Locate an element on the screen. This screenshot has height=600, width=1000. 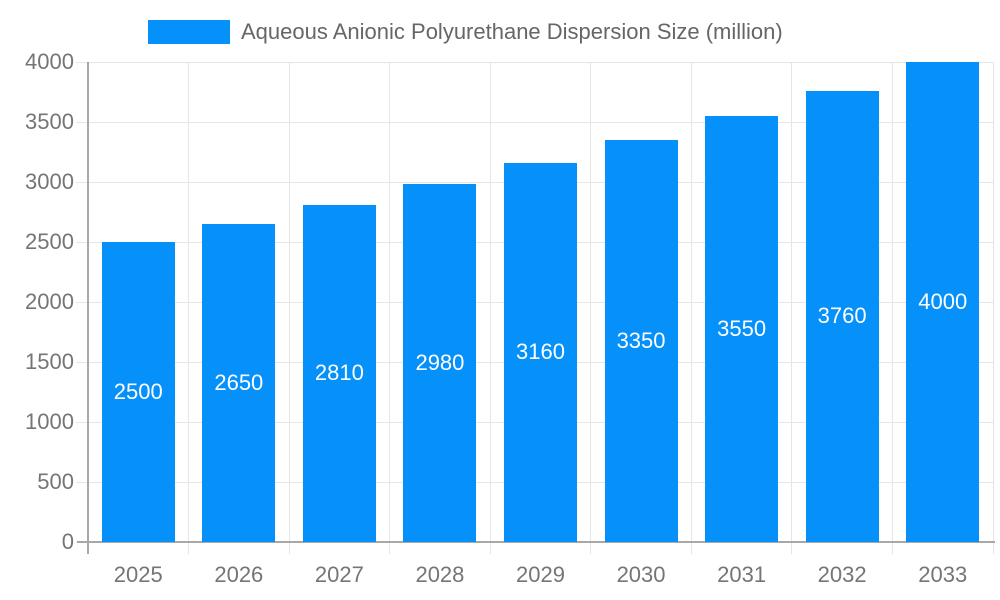
x-tick-label: 2030 is located at coordinates (641, 574).